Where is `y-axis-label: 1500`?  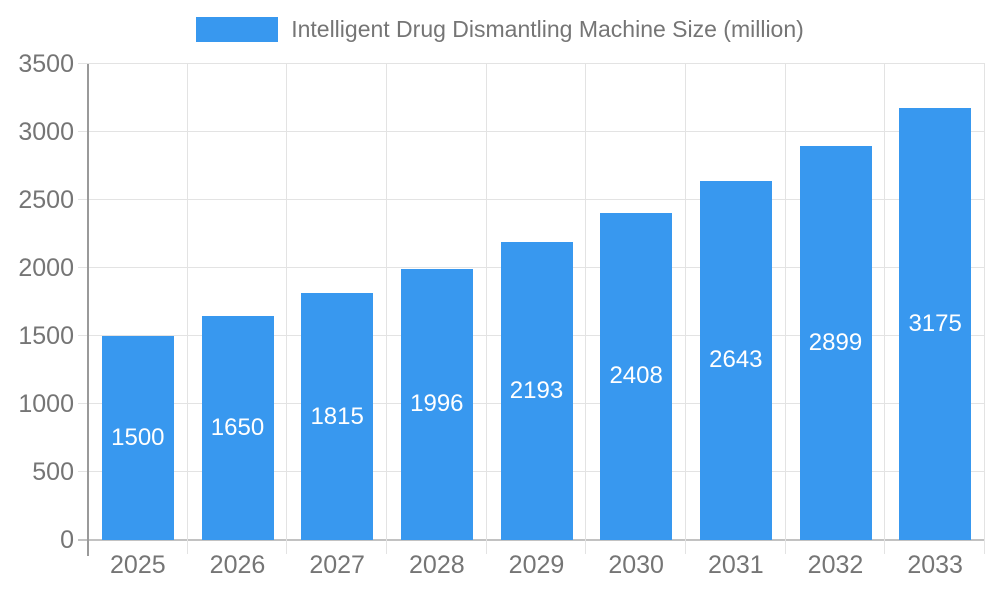 y-axis-label: 1500 is located at coordinates (46, 336).